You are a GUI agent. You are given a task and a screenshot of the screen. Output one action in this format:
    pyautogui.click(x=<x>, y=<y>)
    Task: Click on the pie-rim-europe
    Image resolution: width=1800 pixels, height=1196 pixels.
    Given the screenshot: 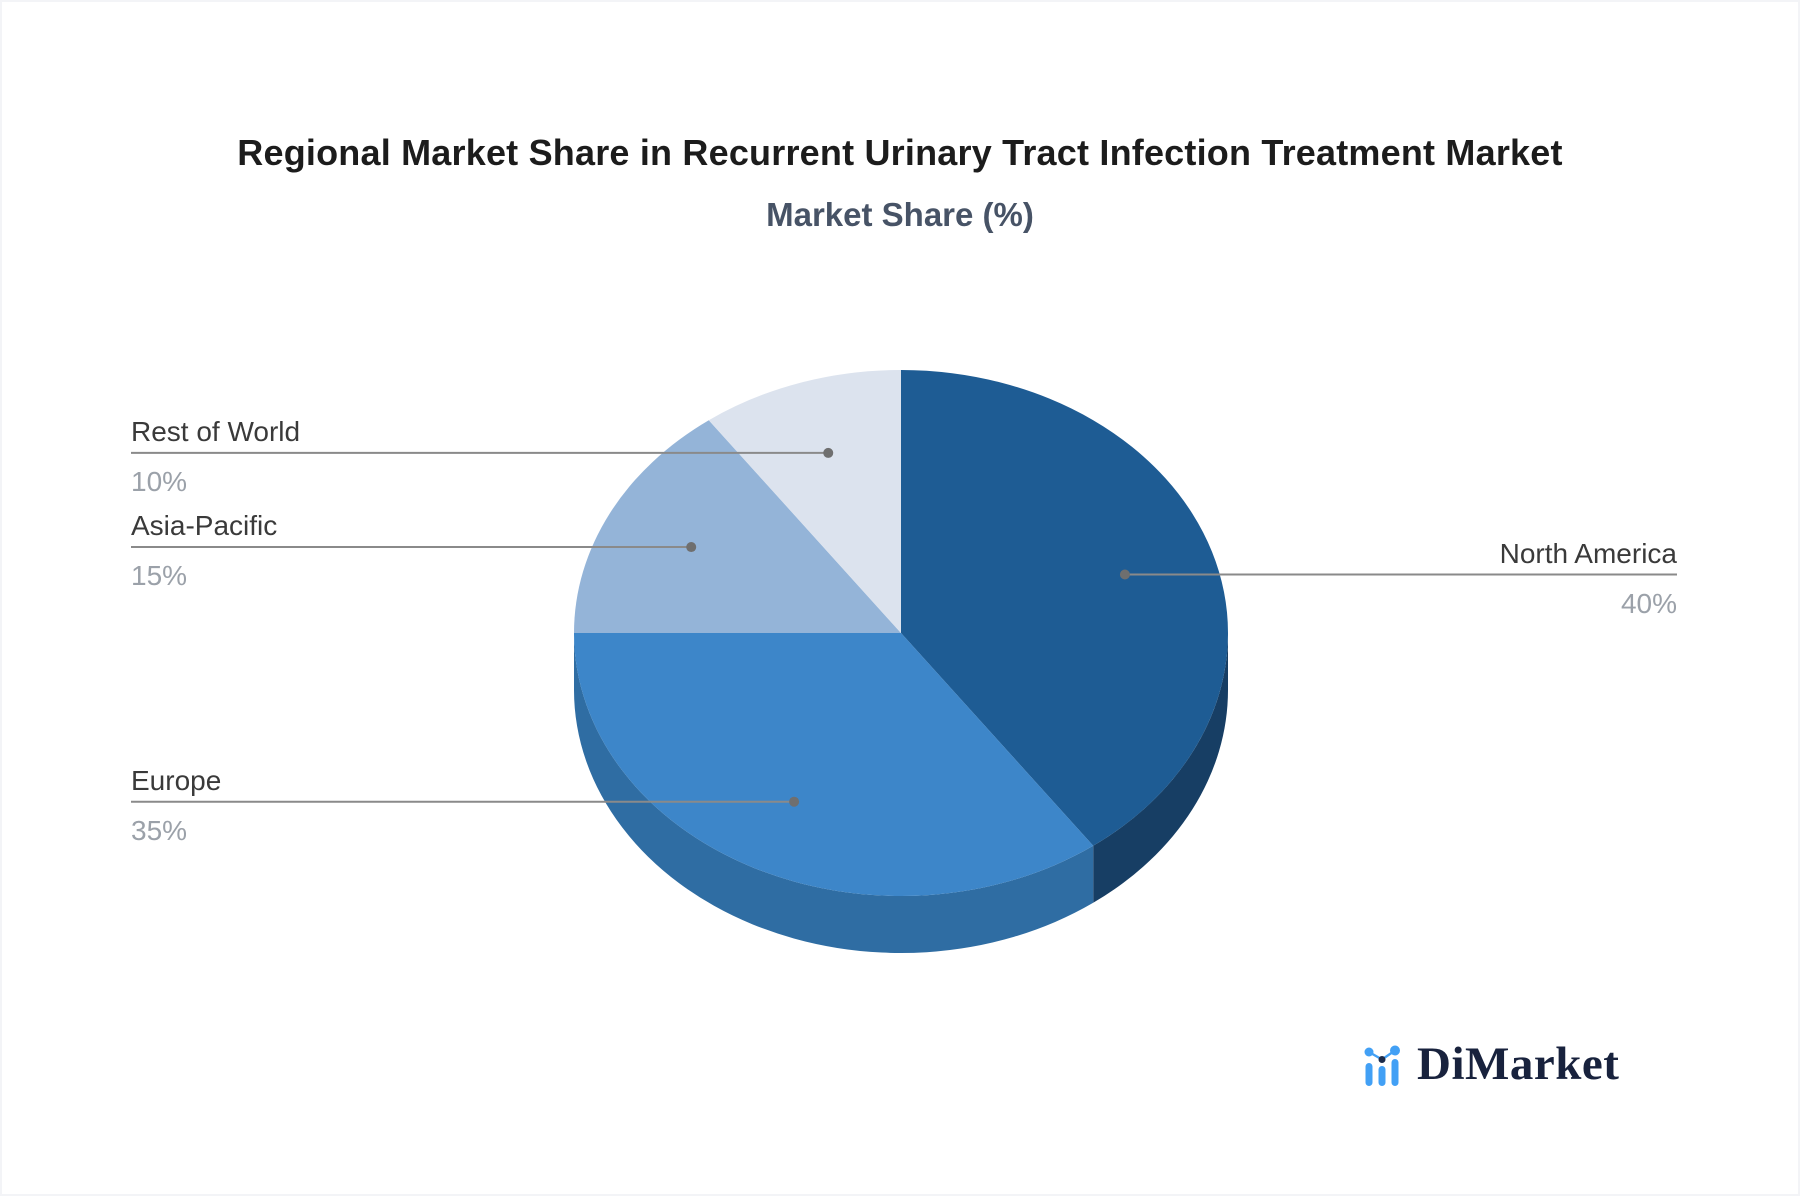 What is the action you would take?
    pyautogui.click(x=834, y=793)
    